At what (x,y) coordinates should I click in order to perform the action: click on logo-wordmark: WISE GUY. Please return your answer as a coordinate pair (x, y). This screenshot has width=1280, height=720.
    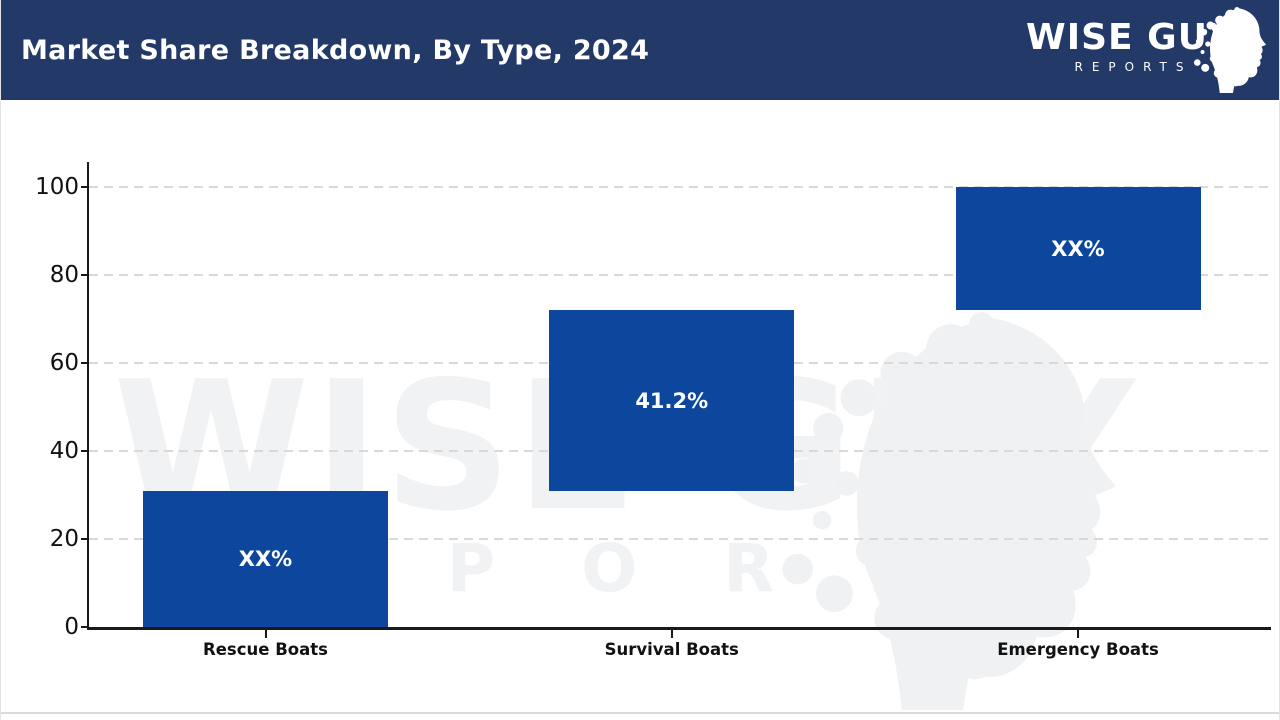
    Looking at the image, I should click on (1130, 37).